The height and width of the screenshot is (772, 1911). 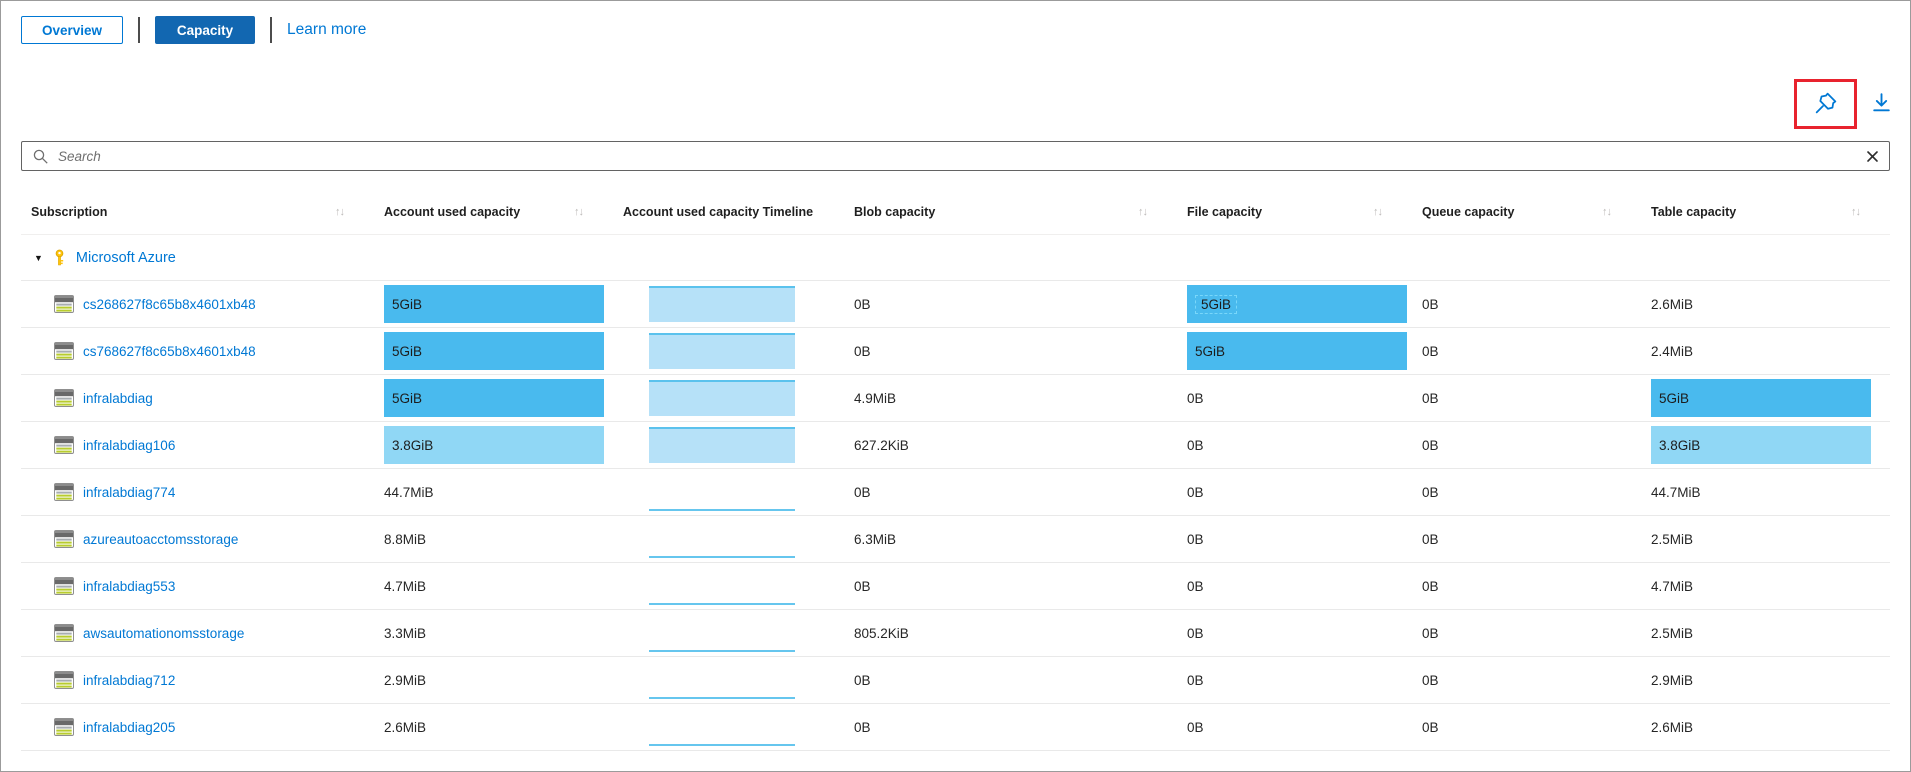 What do you see at coordinates (955, 492) in the screenshot?
I see `table-row: infralabdiag774 44.7MiB 0B 0B 0B 44.7MiB` at bounding box center [955, 492].